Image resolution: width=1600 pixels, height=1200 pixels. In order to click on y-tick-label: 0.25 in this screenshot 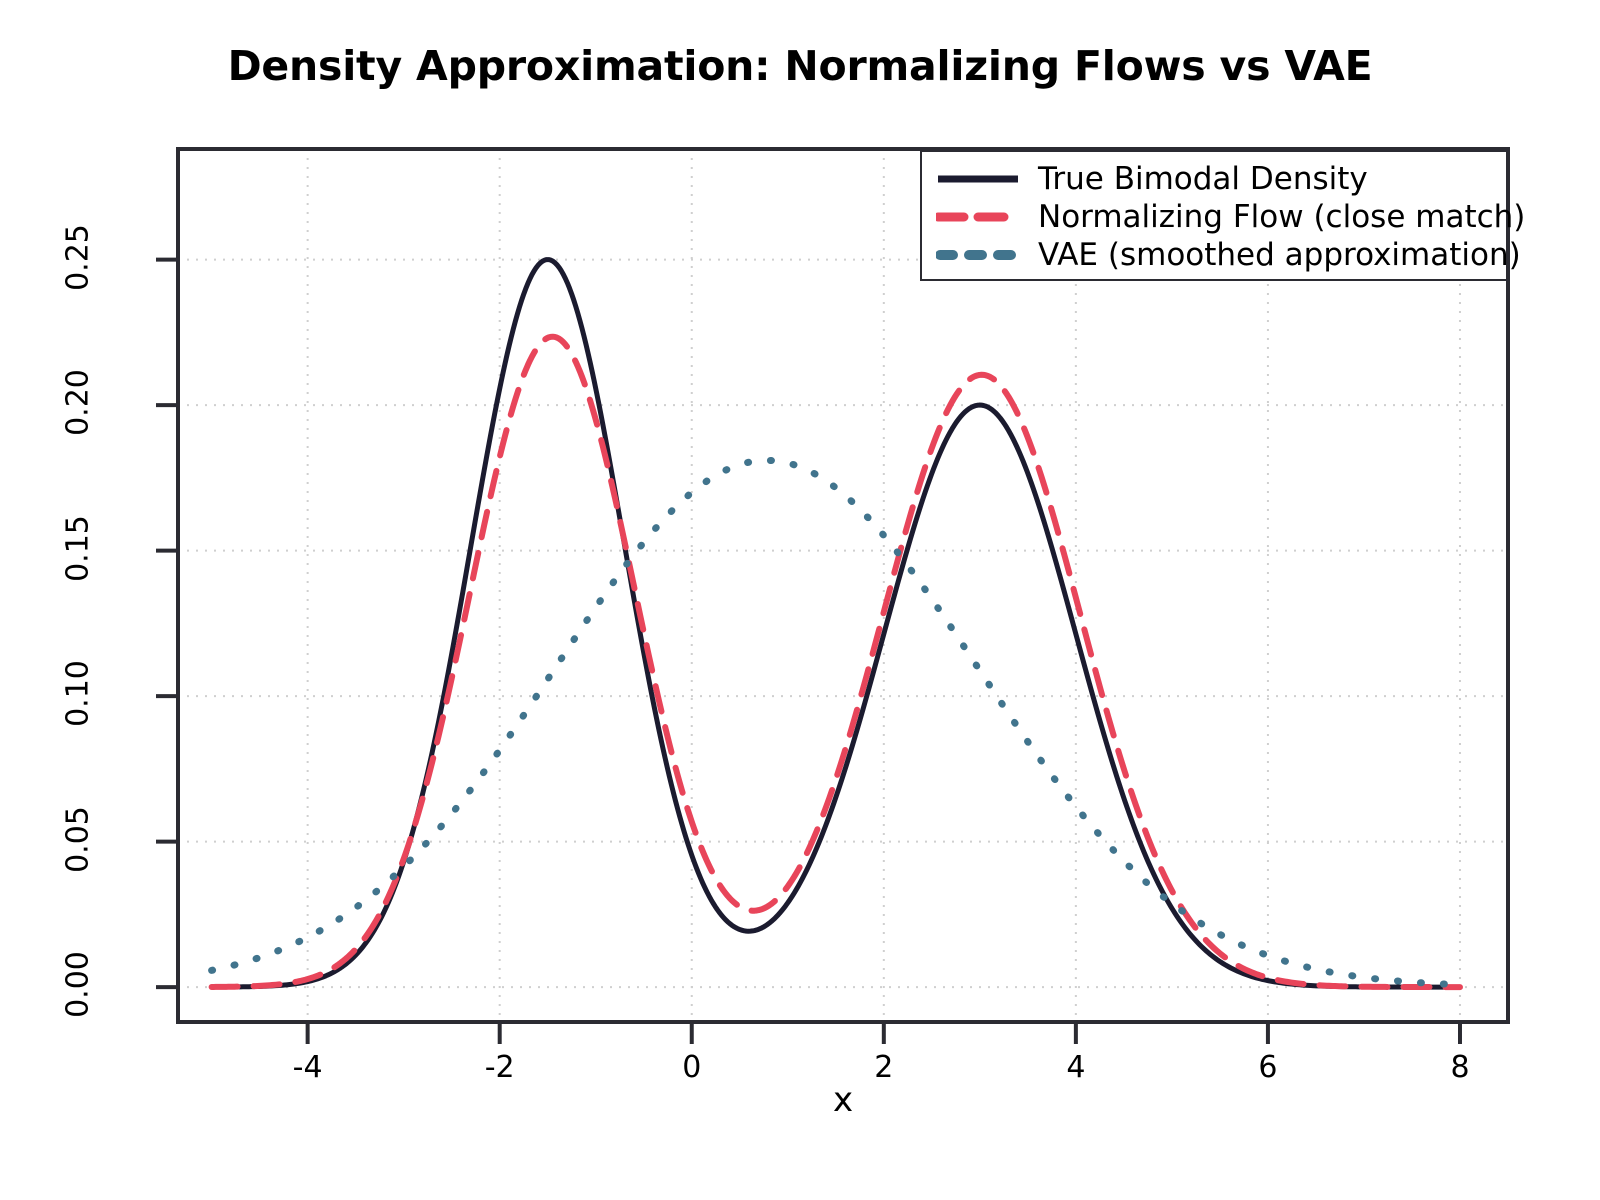, I will do `click(78, 257)`.